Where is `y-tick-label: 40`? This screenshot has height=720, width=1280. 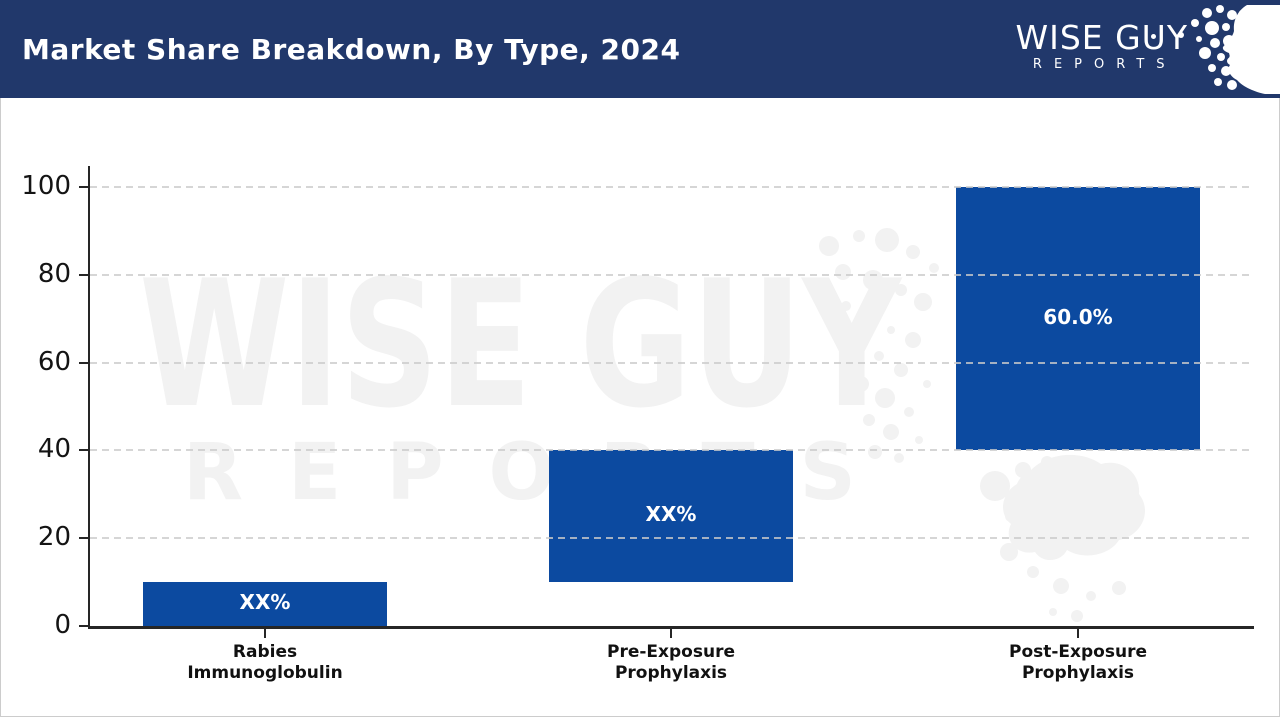 y-tick-label: 40 is located at coordinates (54, 449).